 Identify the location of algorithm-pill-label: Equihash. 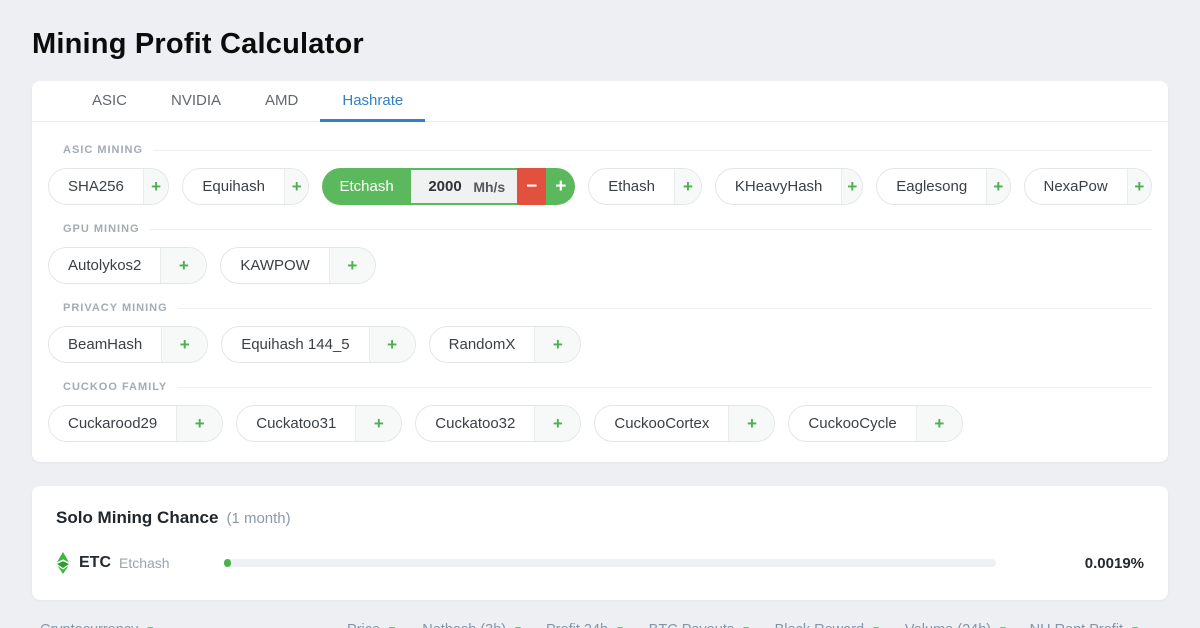
(233, 186).